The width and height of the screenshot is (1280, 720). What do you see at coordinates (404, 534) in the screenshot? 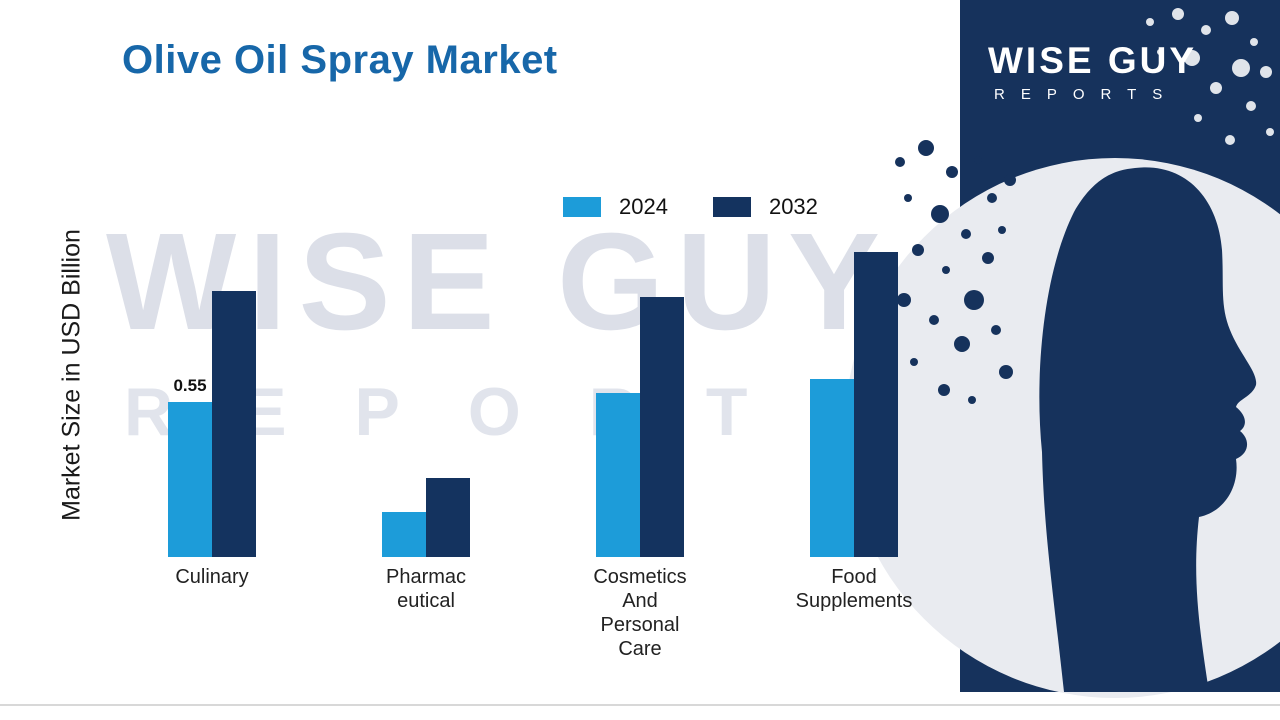
I see `bar-2024-pharmaceutical` at bounding box center [404, 534].